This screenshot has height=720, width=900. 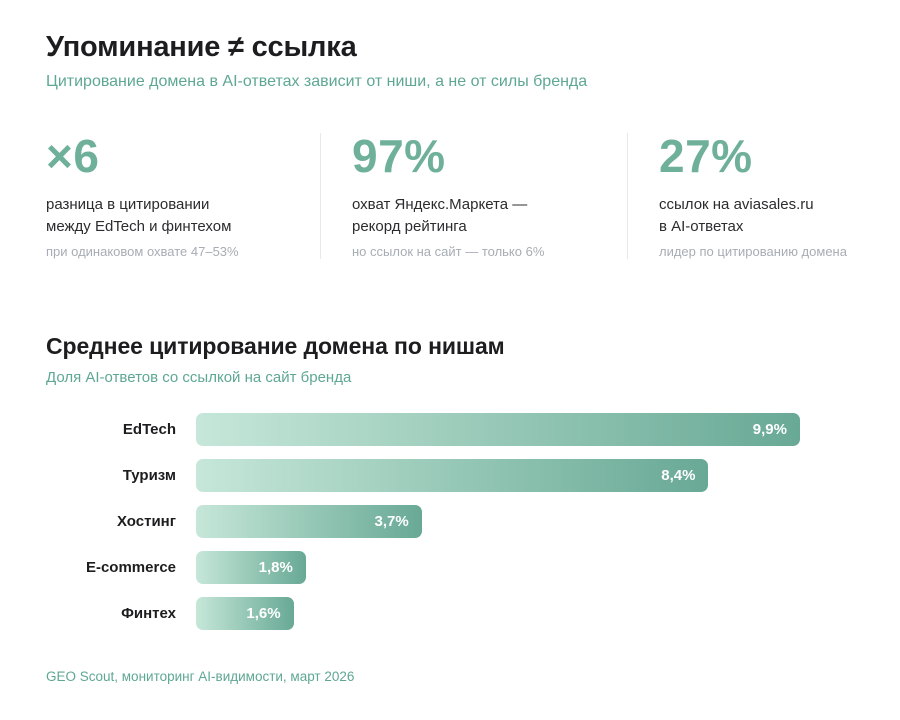 What do you see at coordinates (245, 614) in the screenshot?
I see `bar: 1,6%` at bounding box center [245, 614].